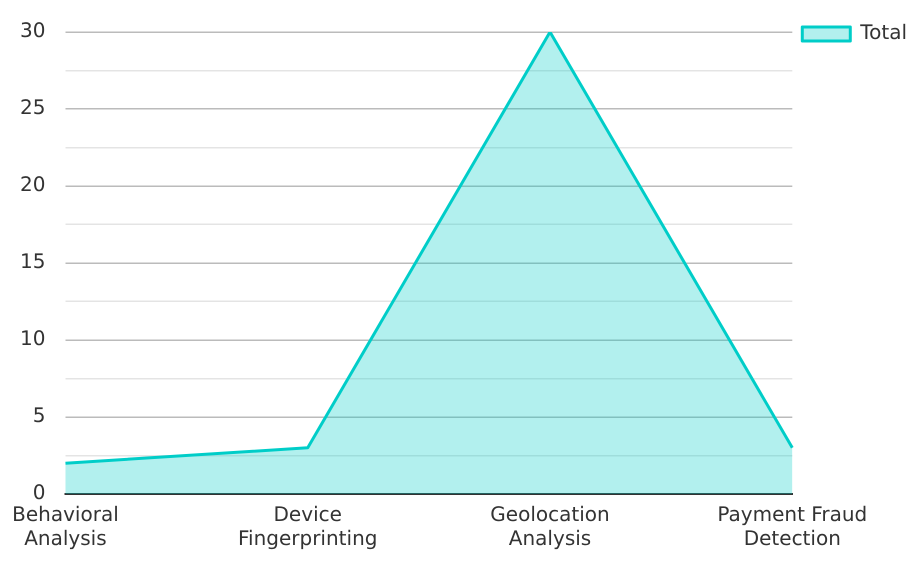  Describe the element at coordinates (550, 526) in the screenshot. I see `x-tick-label: Geolocation Analysis` at that location.